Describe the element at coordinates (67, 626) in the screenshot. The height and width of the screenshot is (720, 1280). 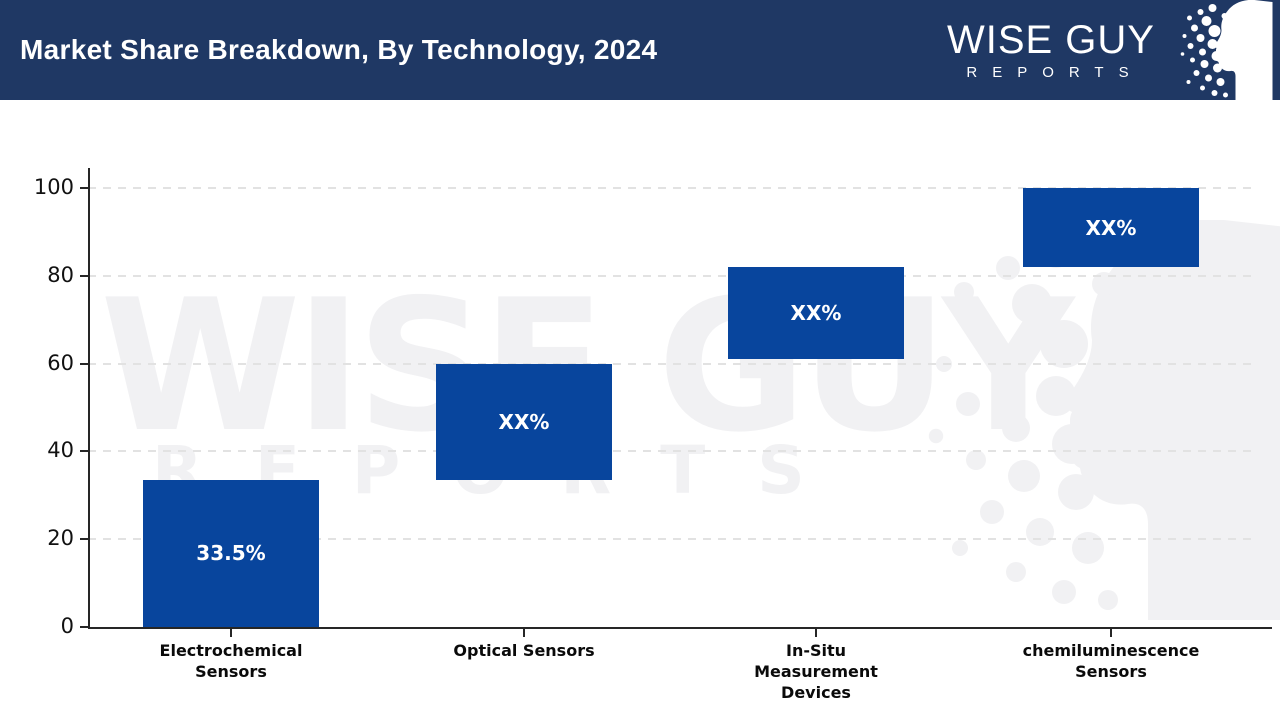
I see `y-tick-label: 0` at that location.